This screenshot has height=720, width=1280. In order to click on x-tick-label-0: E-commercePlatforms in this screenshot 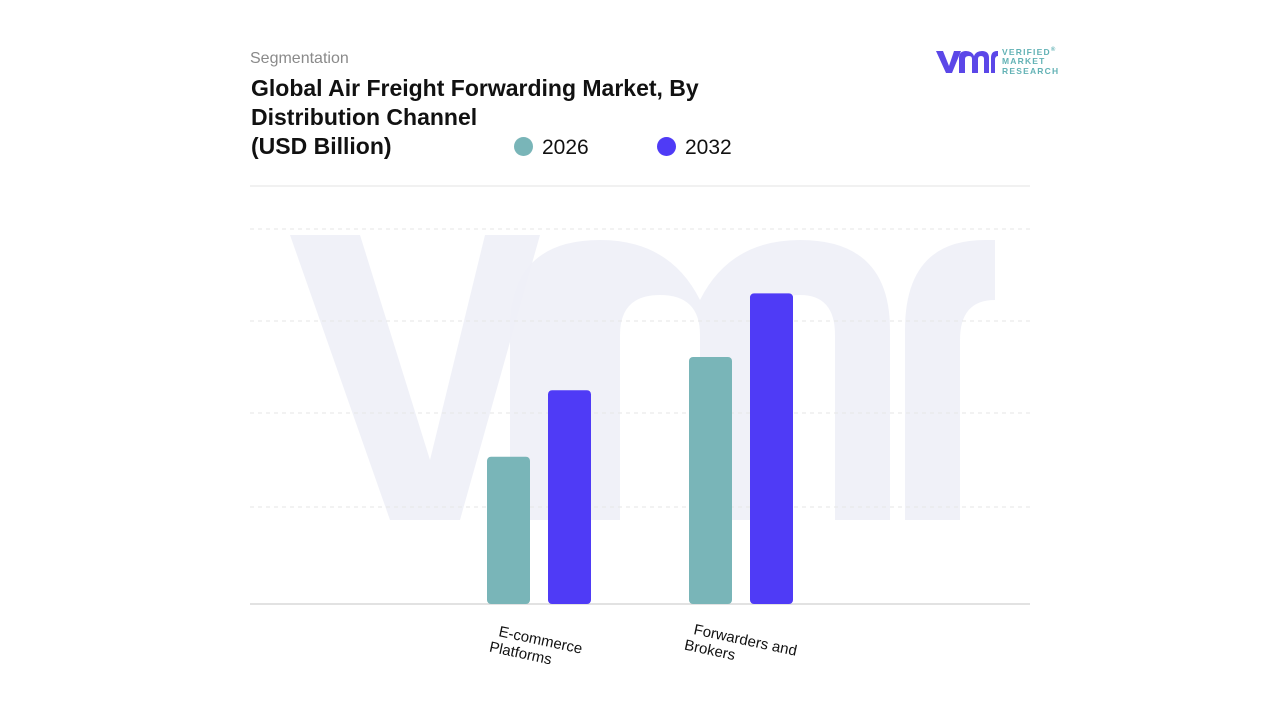, I will do `click(536, 648)`.